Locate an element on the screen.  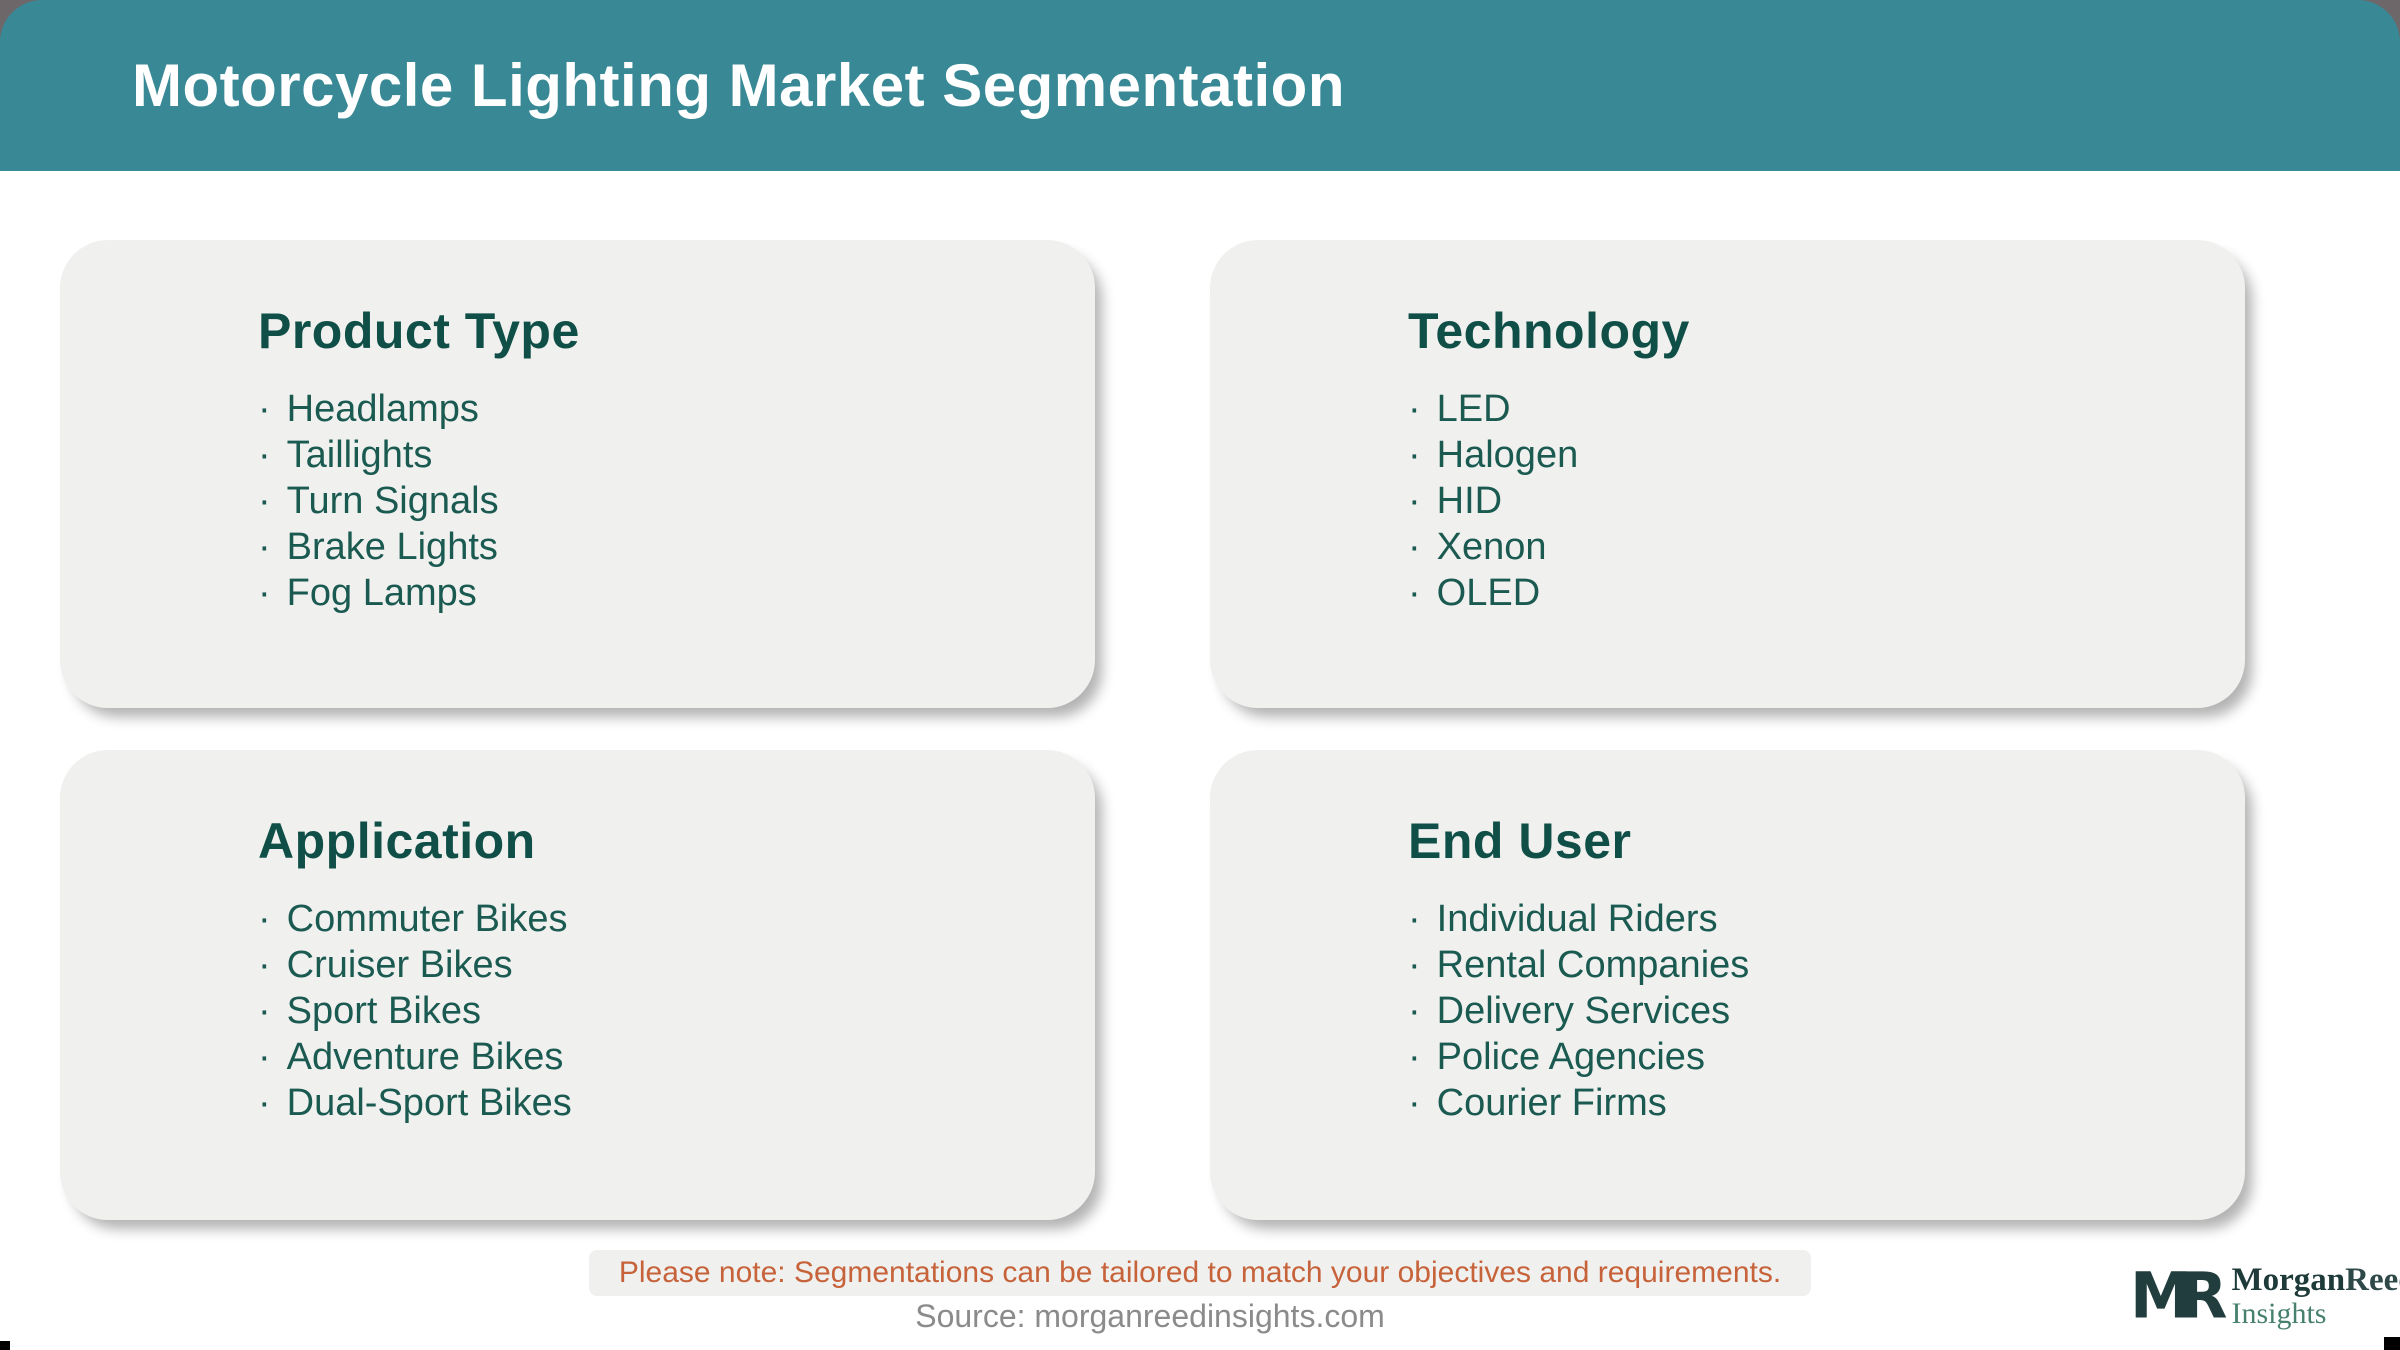
card-list: · LED · Halogen · HID · Xenon · OLED is located at coordinates (1806, 501).